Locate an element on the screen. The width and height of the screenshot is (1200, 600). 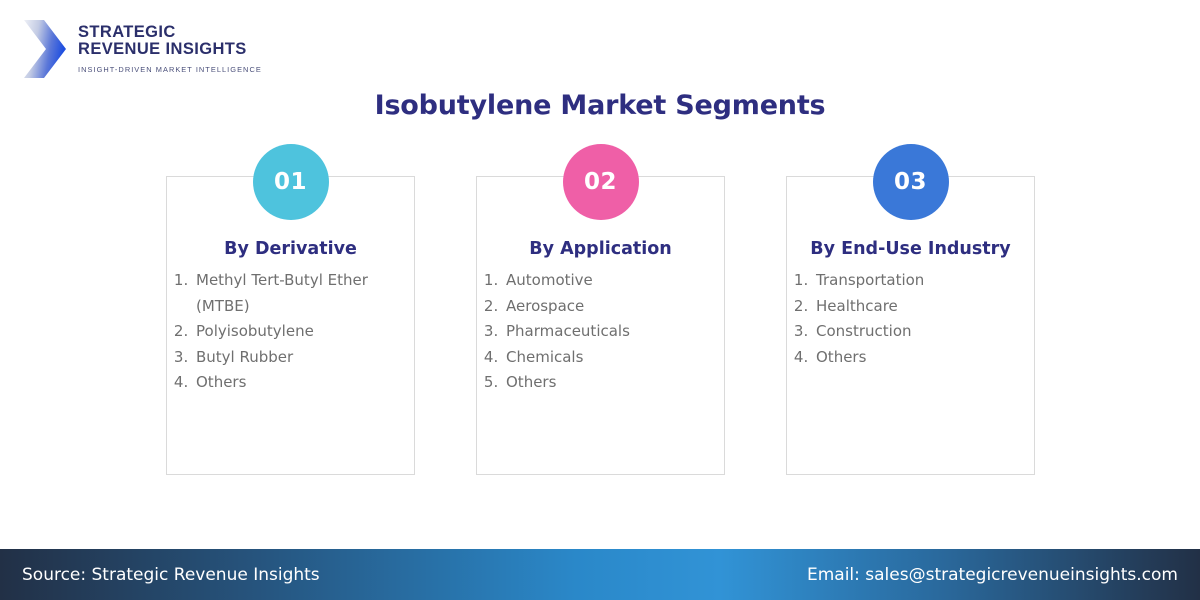
segment-badge-1: 01 is located at coordinates (290, 182).